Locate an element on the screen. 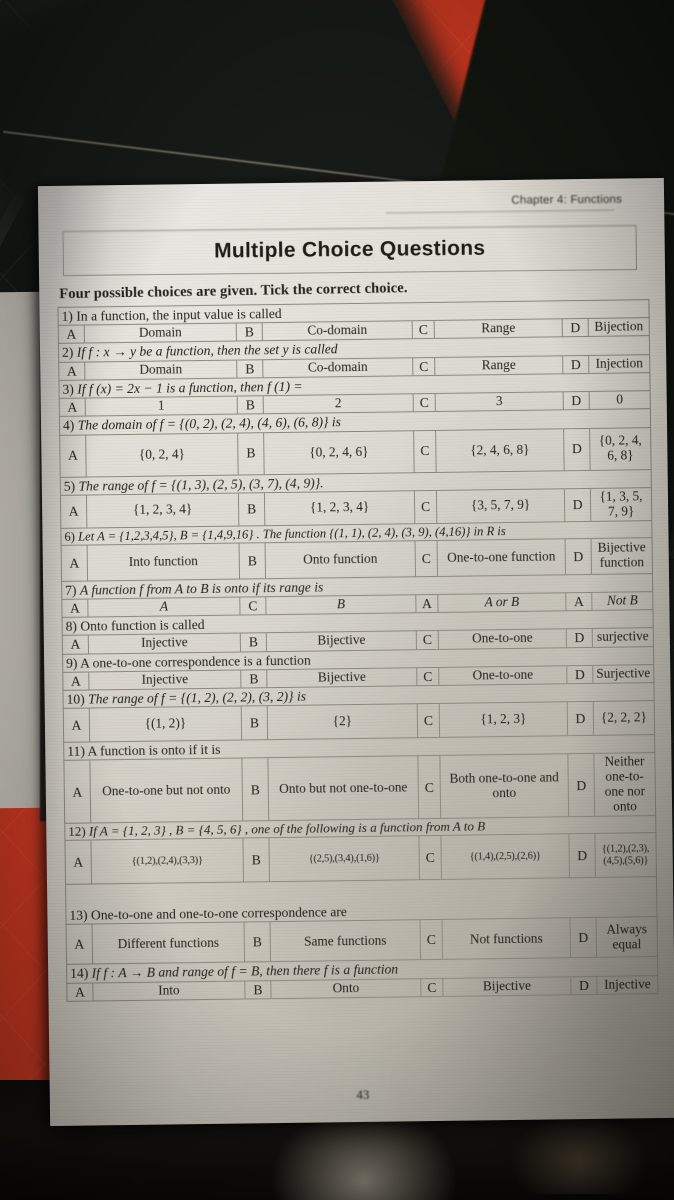  option-d: Bijective function is located at coordinates (622, 556).